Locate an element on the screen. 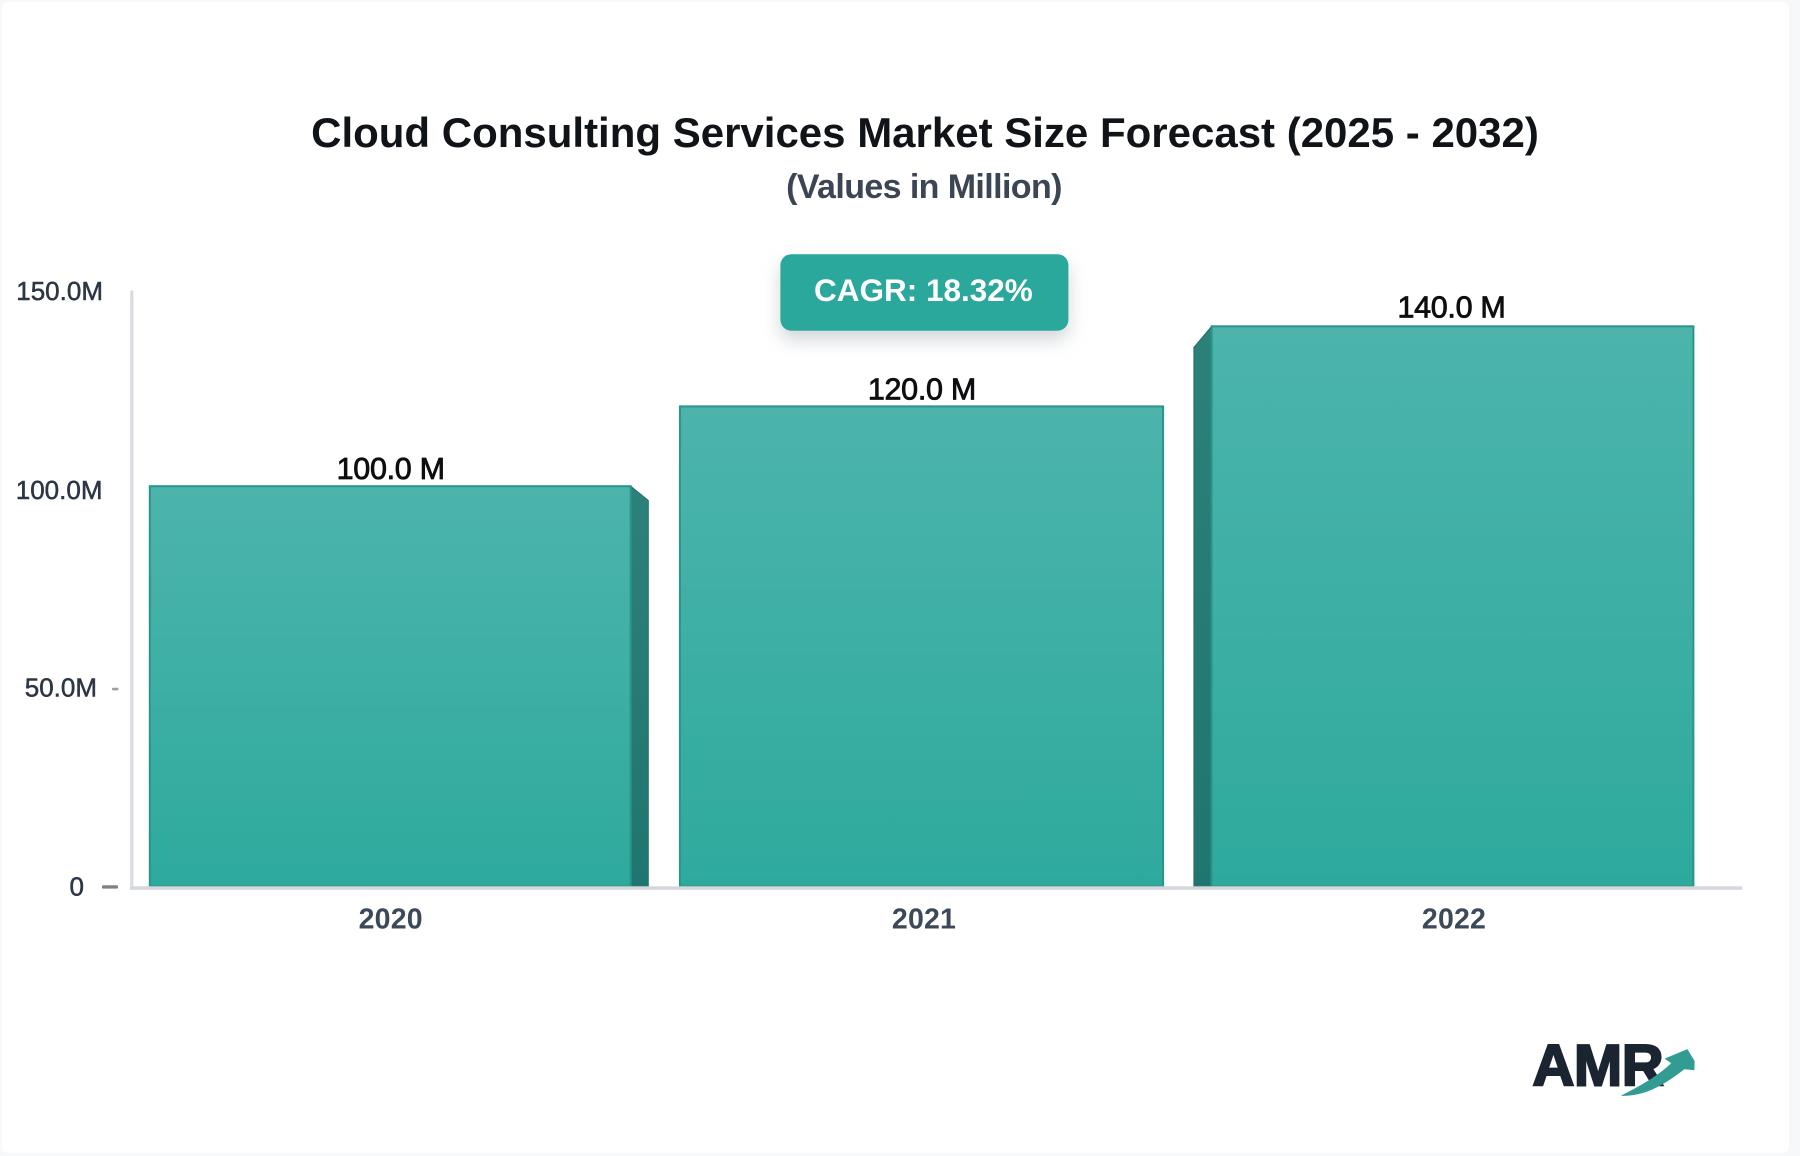 This screenshot has height=1156, width=1800. svg-text: 2022 is located at coordinates (1454, 919).